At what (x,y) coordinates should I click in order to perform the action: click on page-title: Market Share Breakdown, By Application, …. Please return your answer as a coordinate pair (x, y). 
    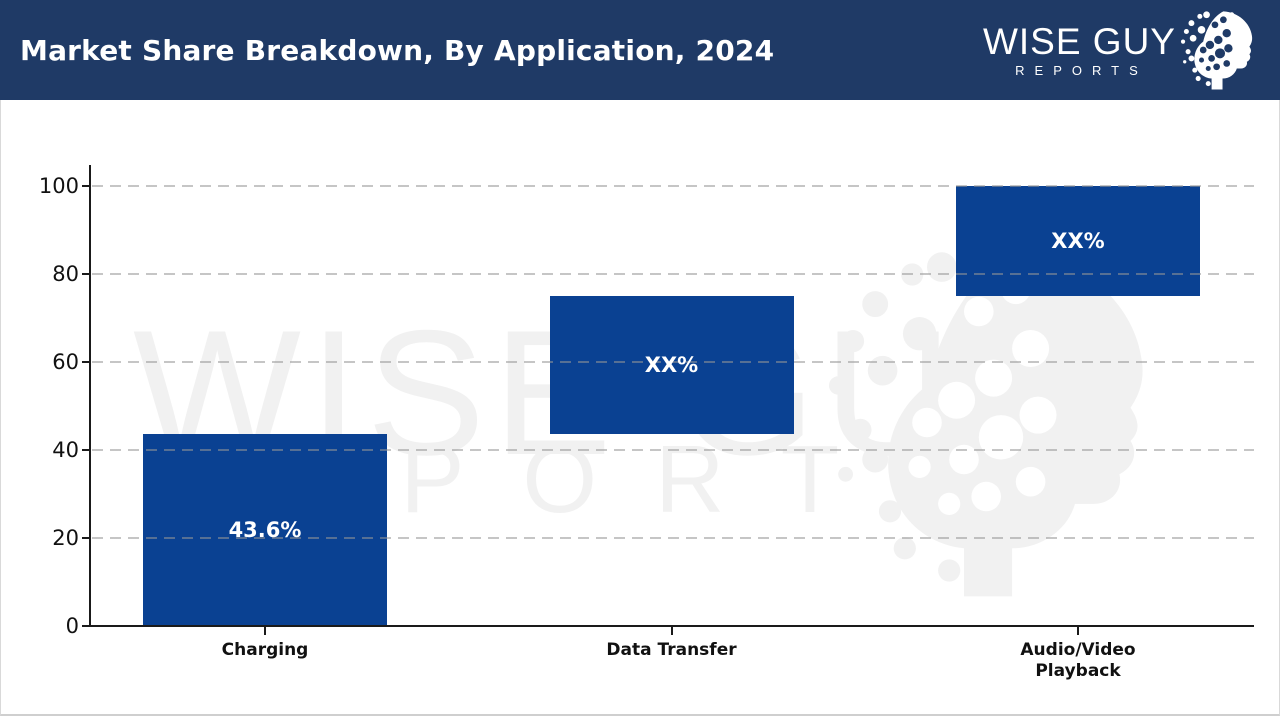
    Looking at the image, I should click on (397, 50).